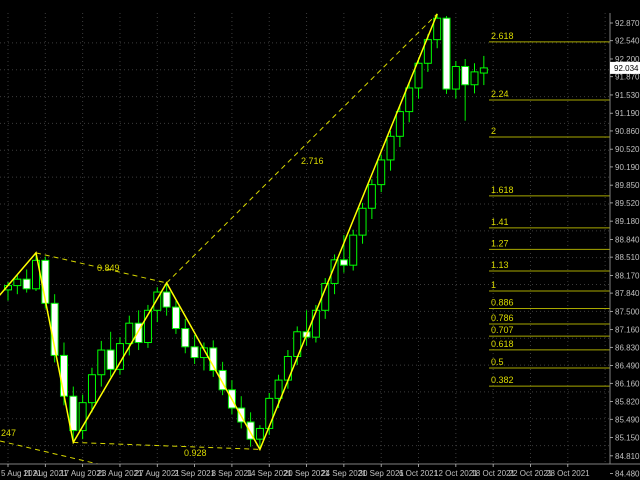 The width and height of the screenshot is (640, 480). What do you see at coordinates (627, 131) in the screenshot?
I see `price-label: 90.860` at bounding box center [627, 131].